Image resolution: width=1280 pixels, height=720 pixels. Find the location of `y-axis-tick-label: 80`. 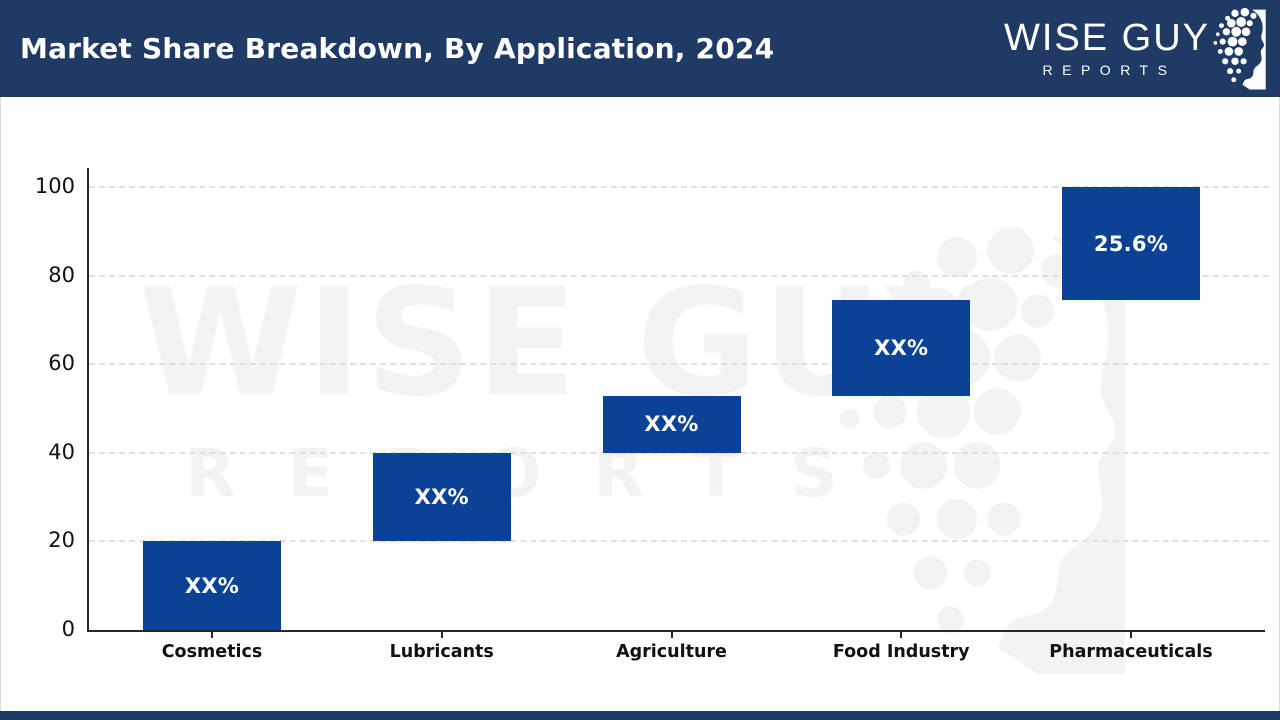

y-axis-tick-label: 80 is located at coordinates (61, 274).